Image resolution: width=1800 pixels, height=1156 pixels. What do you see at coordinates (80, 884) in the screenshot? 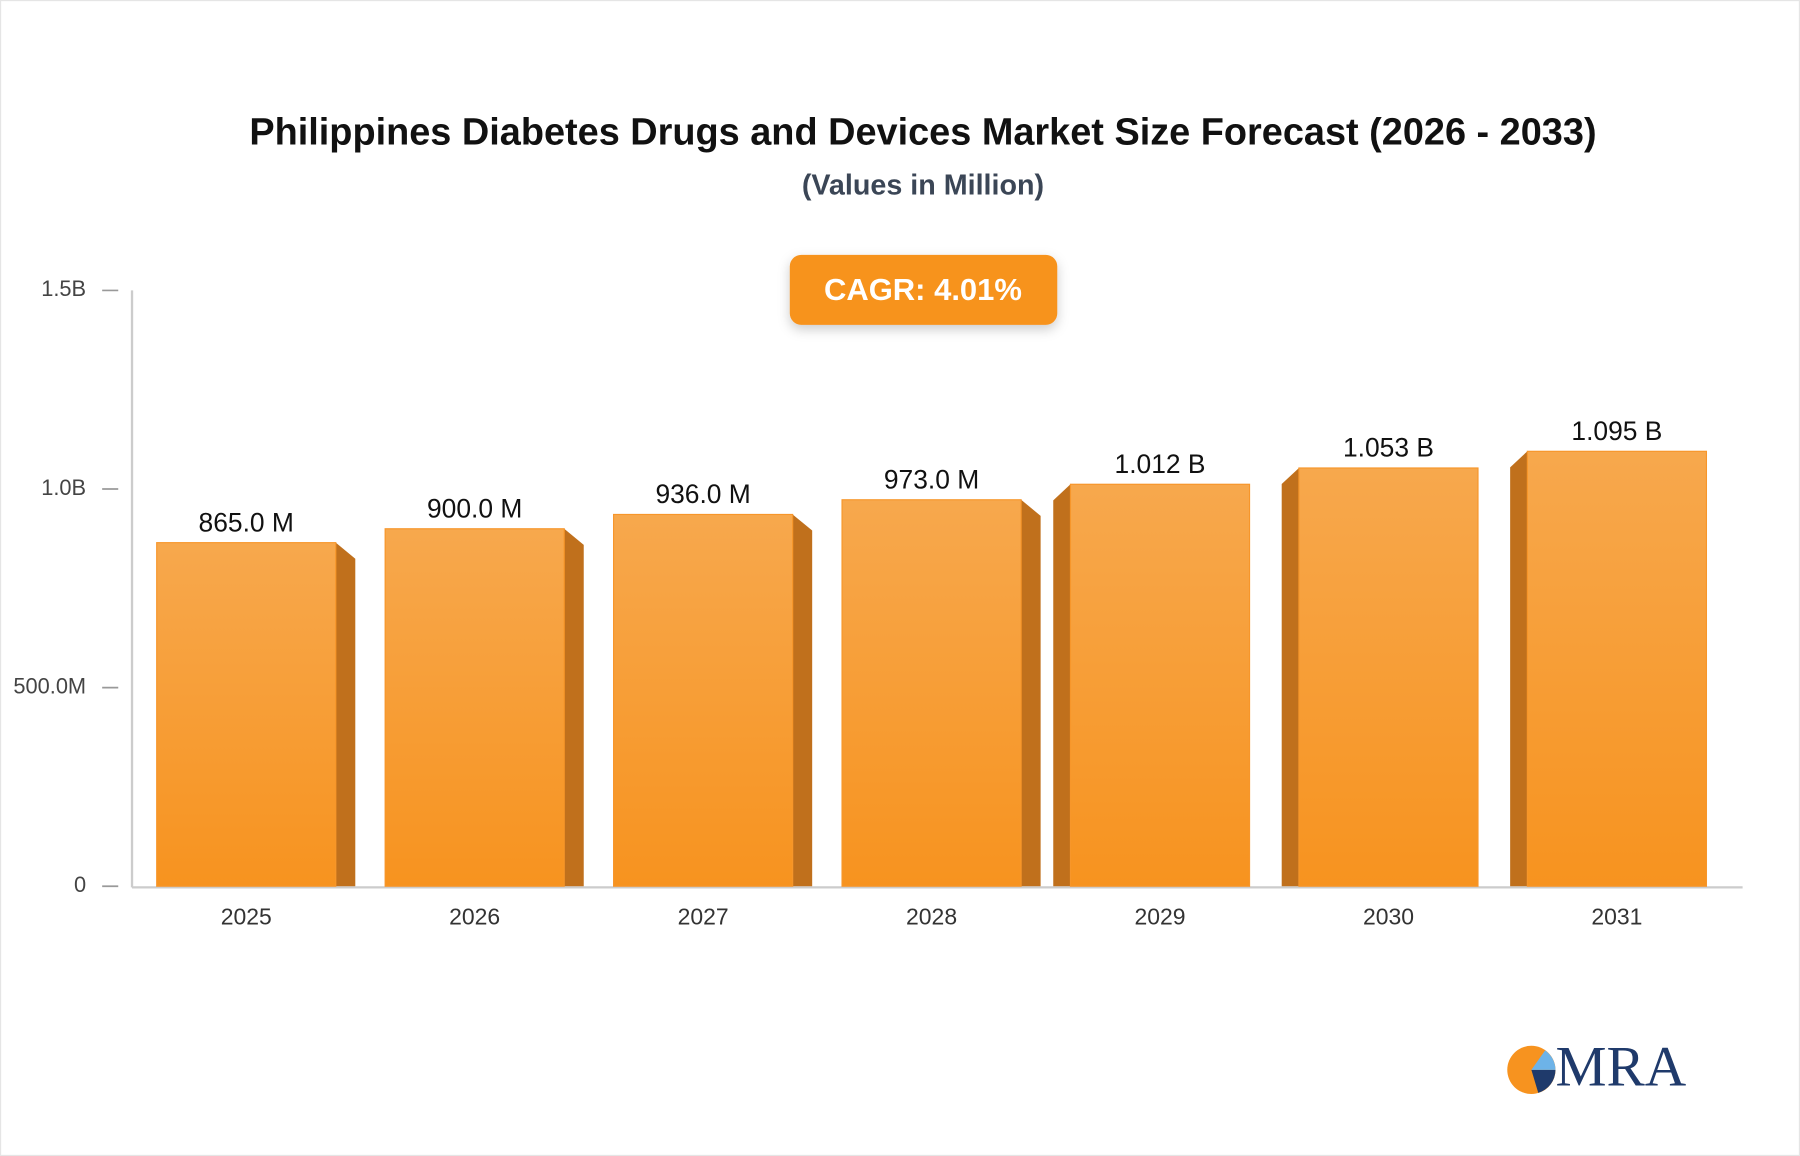
I see `y-tick-label: 0` at bounding box center [80, 884].